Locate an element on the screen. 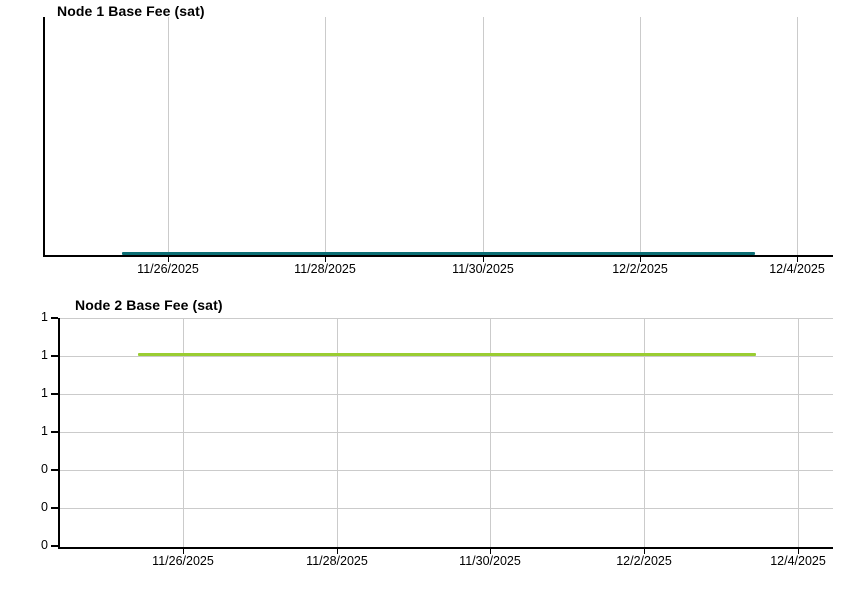 The image size is (860, 600). chart-title: Node 2 Base Fee (sat) is located at coordinates (149, 305).